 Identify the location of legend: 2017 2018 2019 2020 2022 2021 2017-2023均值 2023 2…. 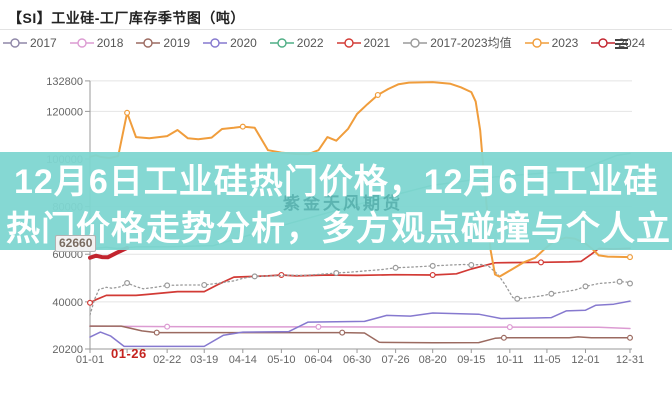
(324, 42).